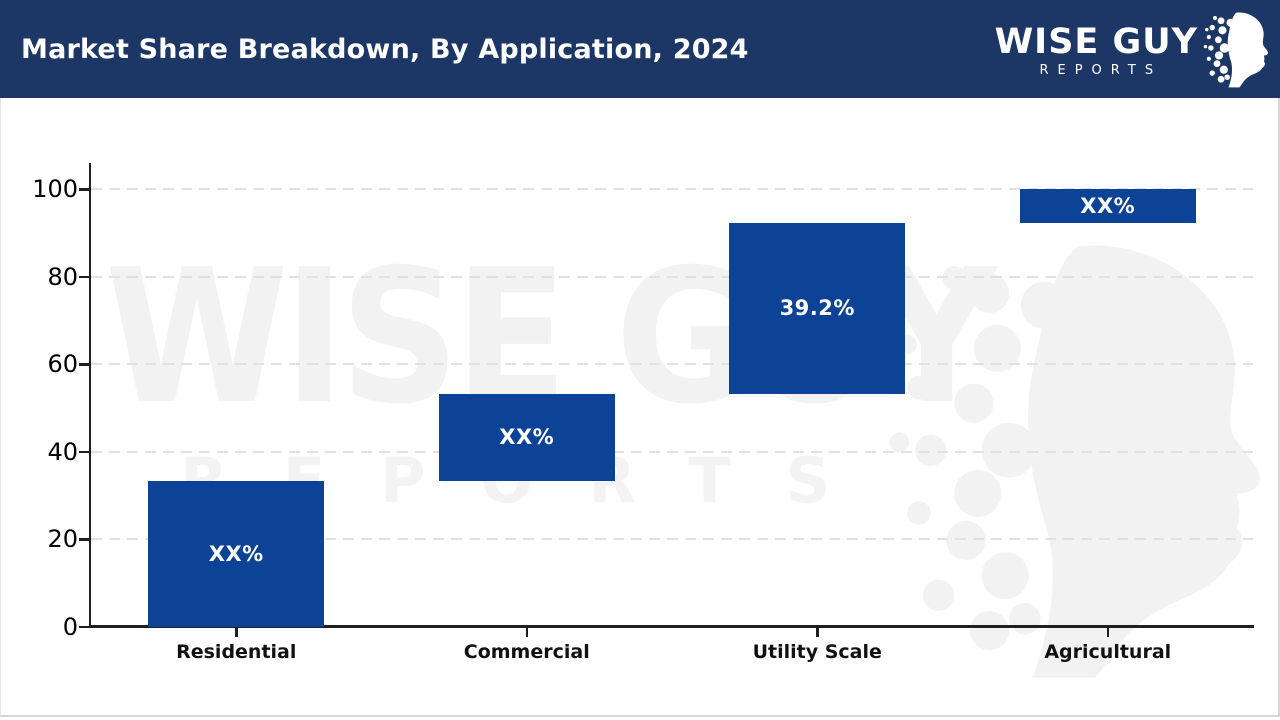  What do you see at coordinates (70, 627) in the screenshot?
I see `y-axis-label-0: 0` at bounding box center [70, 627].